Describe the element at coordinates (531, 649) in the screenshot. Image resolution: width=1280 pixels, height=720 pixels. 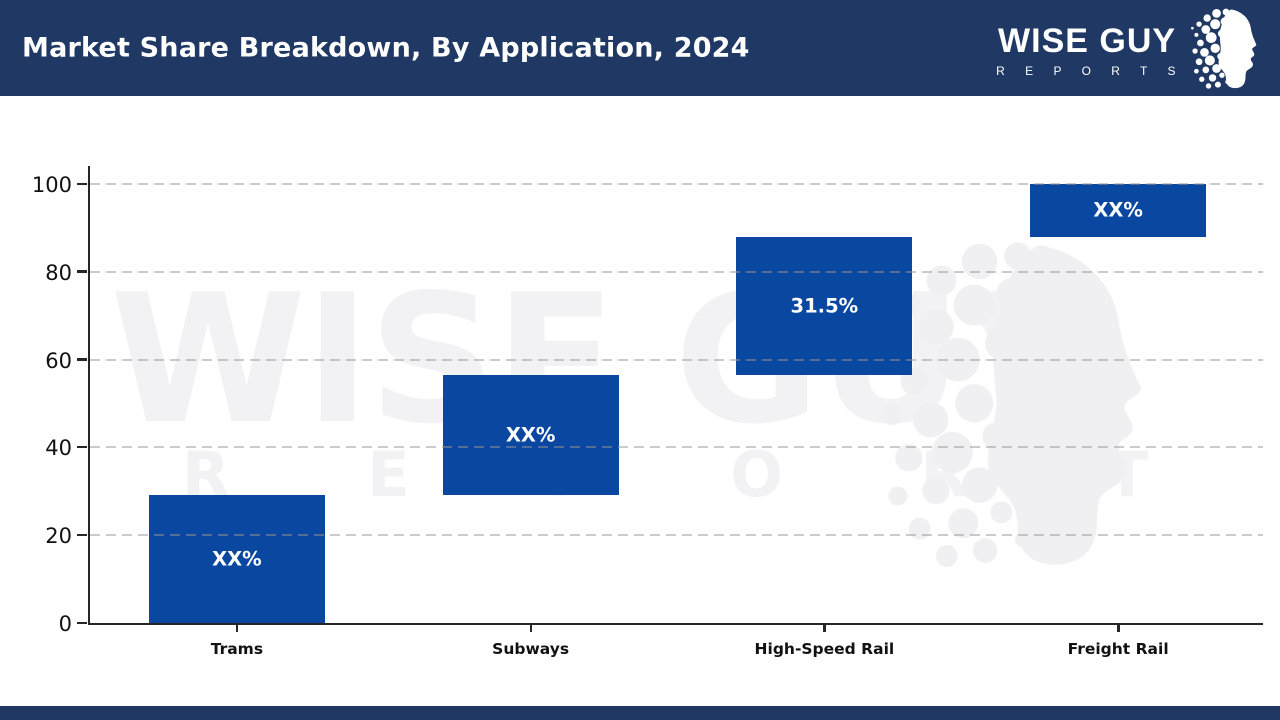
I see `x-label-subways: Subways` at that location.